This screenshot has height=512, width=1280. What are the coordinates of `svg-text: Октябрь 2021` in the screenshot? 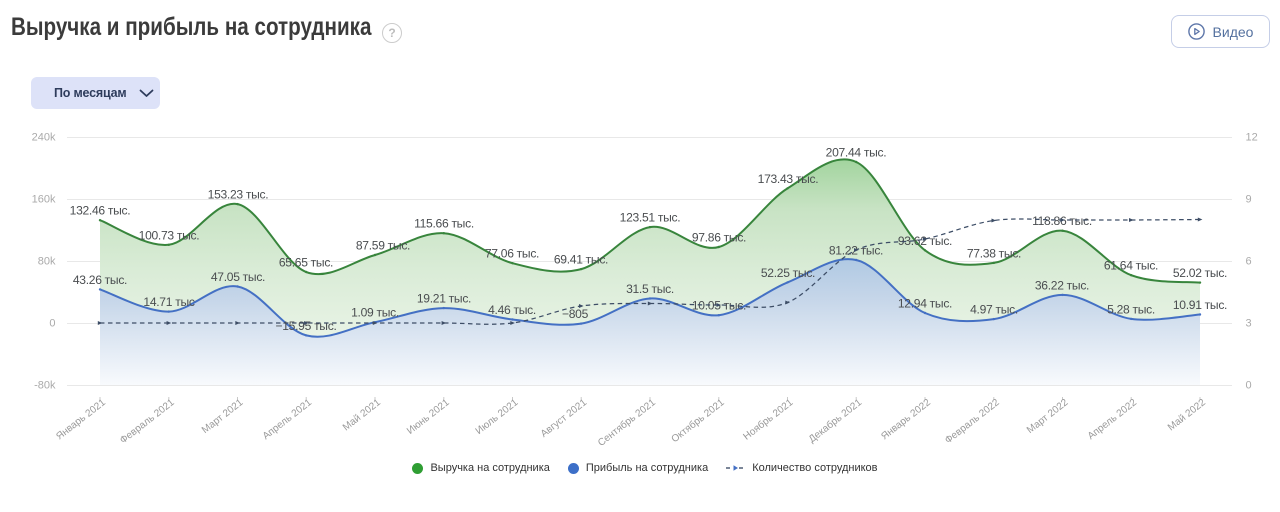 It's located at (698, 420).